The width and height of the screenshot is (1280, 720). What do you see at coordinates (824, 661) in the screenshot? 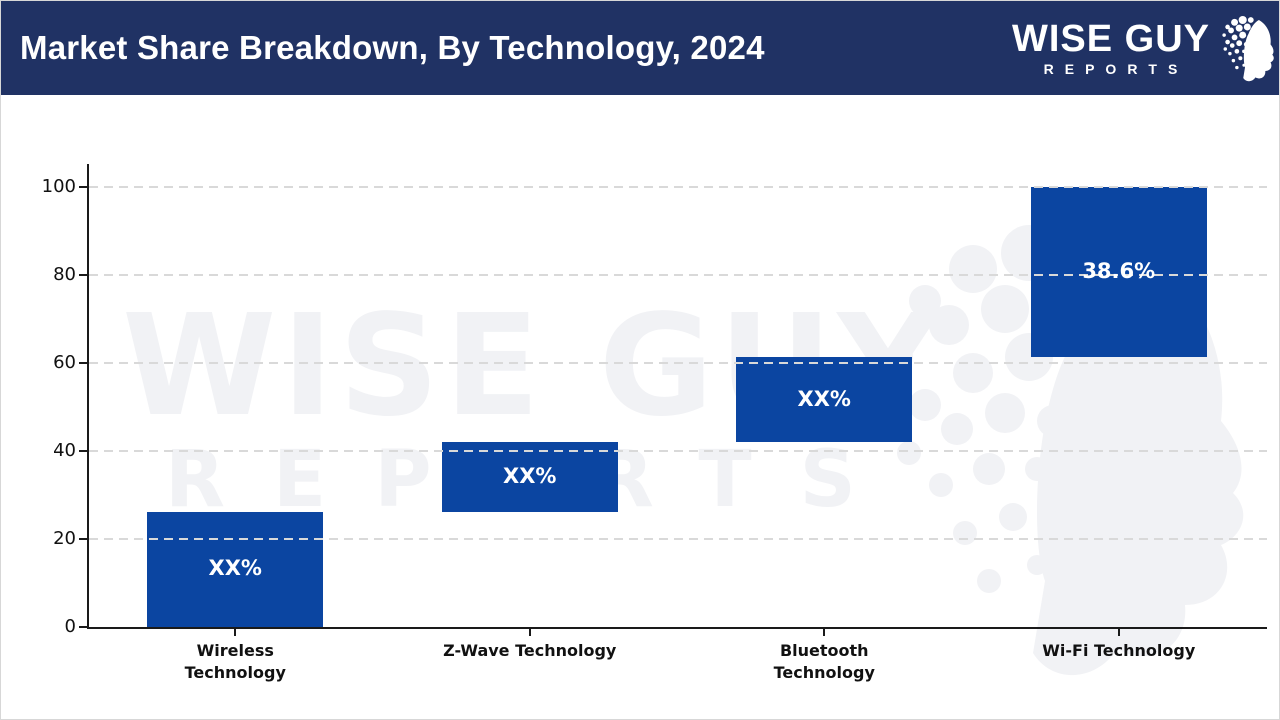
I see `category-label-3: Bluetooth Technology` at bounding box center [824, 661].